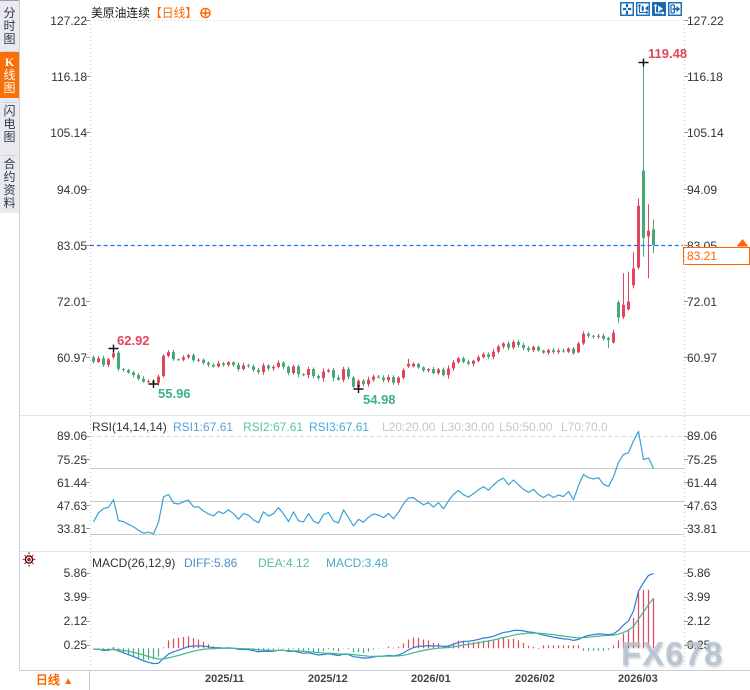 This screenshot has width=750, height=690. What do you see at coordinates (133, 340) in the screenshot?
I see `svg-text: 62.92` at bounding box center [133, 340].